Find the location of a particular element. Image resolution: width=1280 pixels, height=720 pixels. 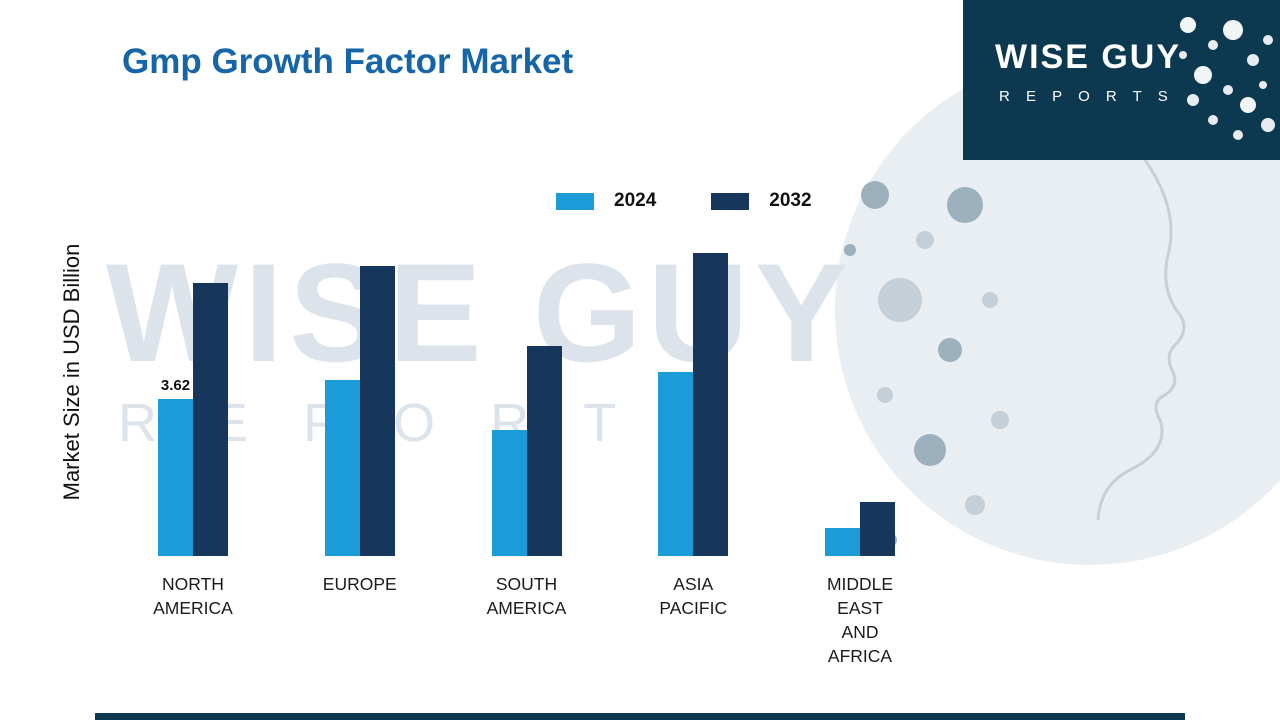

bar-2024-middle-east-and-africa is located at coordinates (842, 542).